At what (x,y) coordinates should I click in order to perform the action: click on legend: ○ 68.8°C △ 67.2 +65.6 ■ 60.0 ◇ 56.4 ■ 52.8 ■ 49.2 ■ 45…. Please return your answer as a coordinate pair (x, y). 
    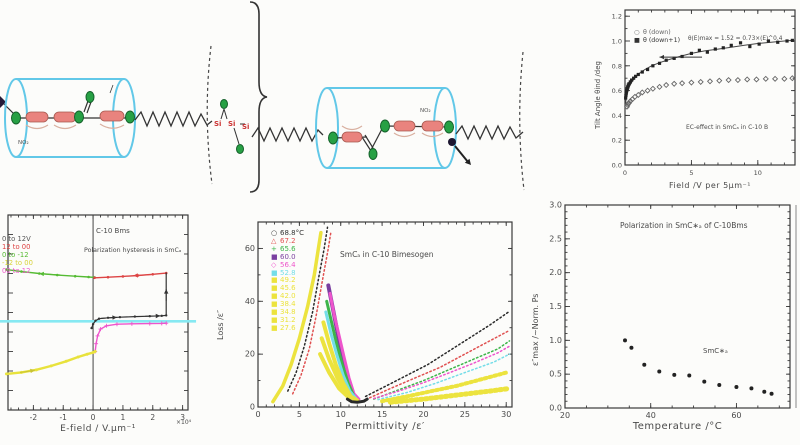
    Looking at the image, I should click on (287, 281).